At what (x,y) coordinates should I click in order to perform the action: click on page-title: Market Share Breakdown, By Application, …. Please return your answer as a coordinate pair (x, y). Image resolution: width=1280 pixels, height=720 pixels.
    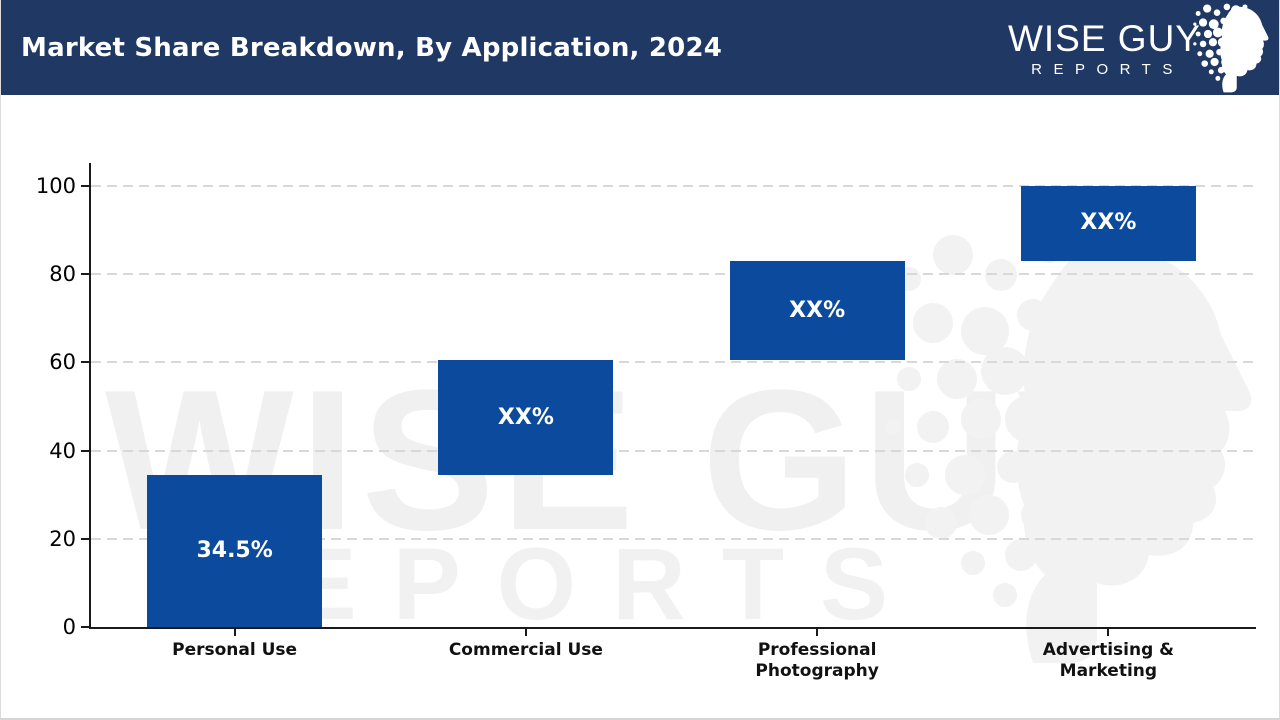
    Looking at the image, I should click on (372, 47).